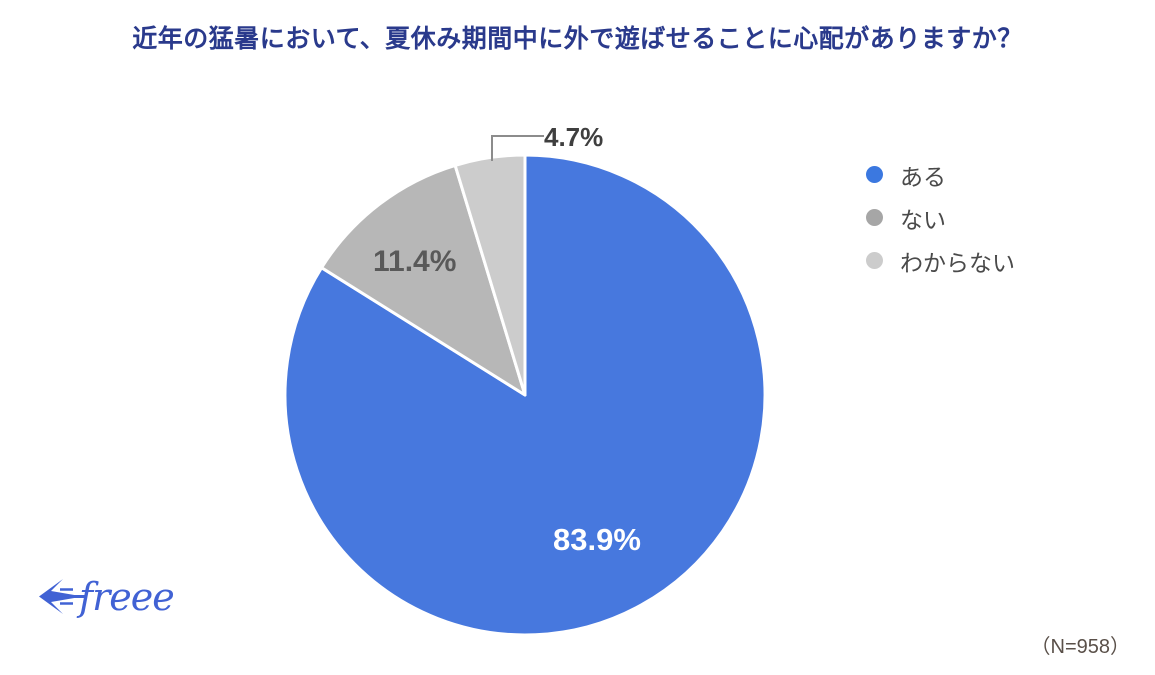 Image resolution: width=1155 pixels, height=675 pixels. I want to click on swallow-bird-icon, so click(62, 596).